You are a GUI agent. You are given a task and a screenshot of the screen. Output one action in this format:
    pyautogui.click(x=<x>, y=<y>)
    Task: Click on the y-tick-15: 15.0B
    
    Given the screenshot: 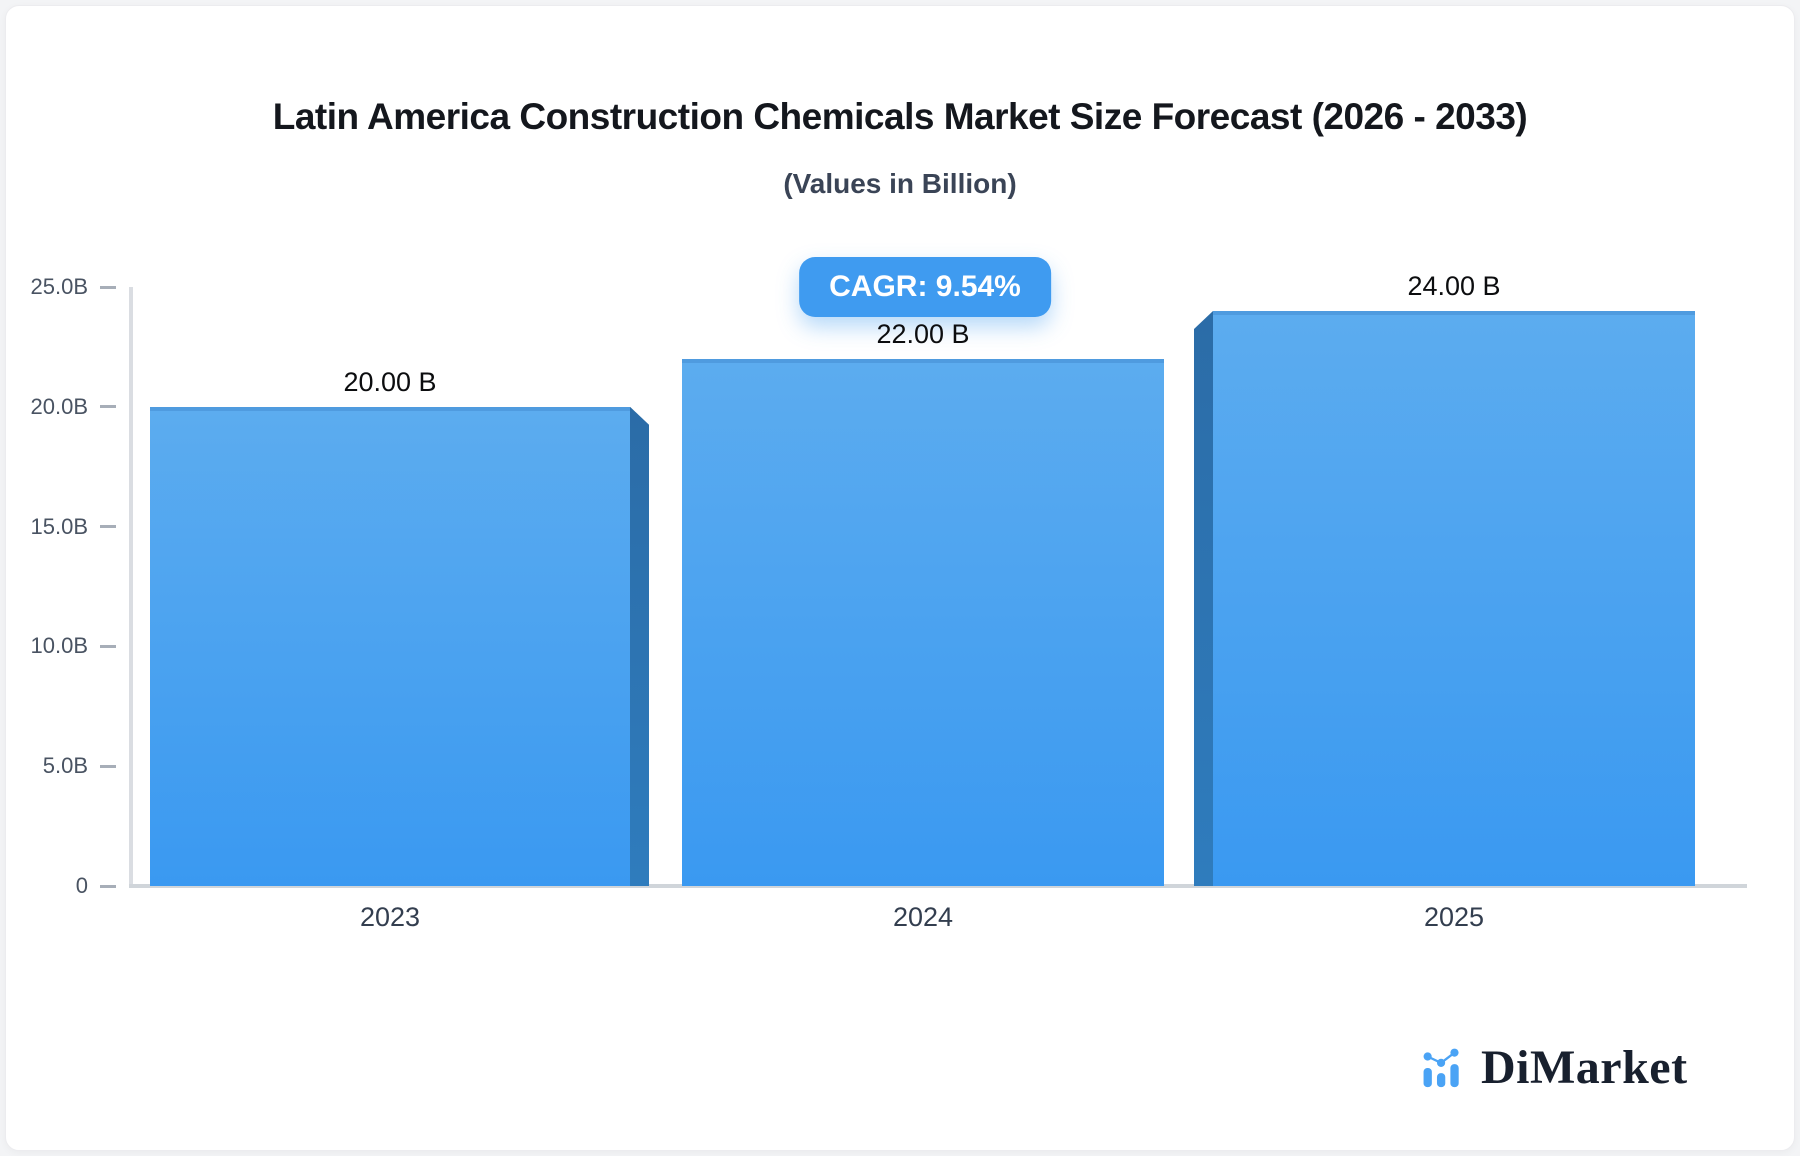 What is the action you would take?
    pyautogui.click(x=58, y=527)
    